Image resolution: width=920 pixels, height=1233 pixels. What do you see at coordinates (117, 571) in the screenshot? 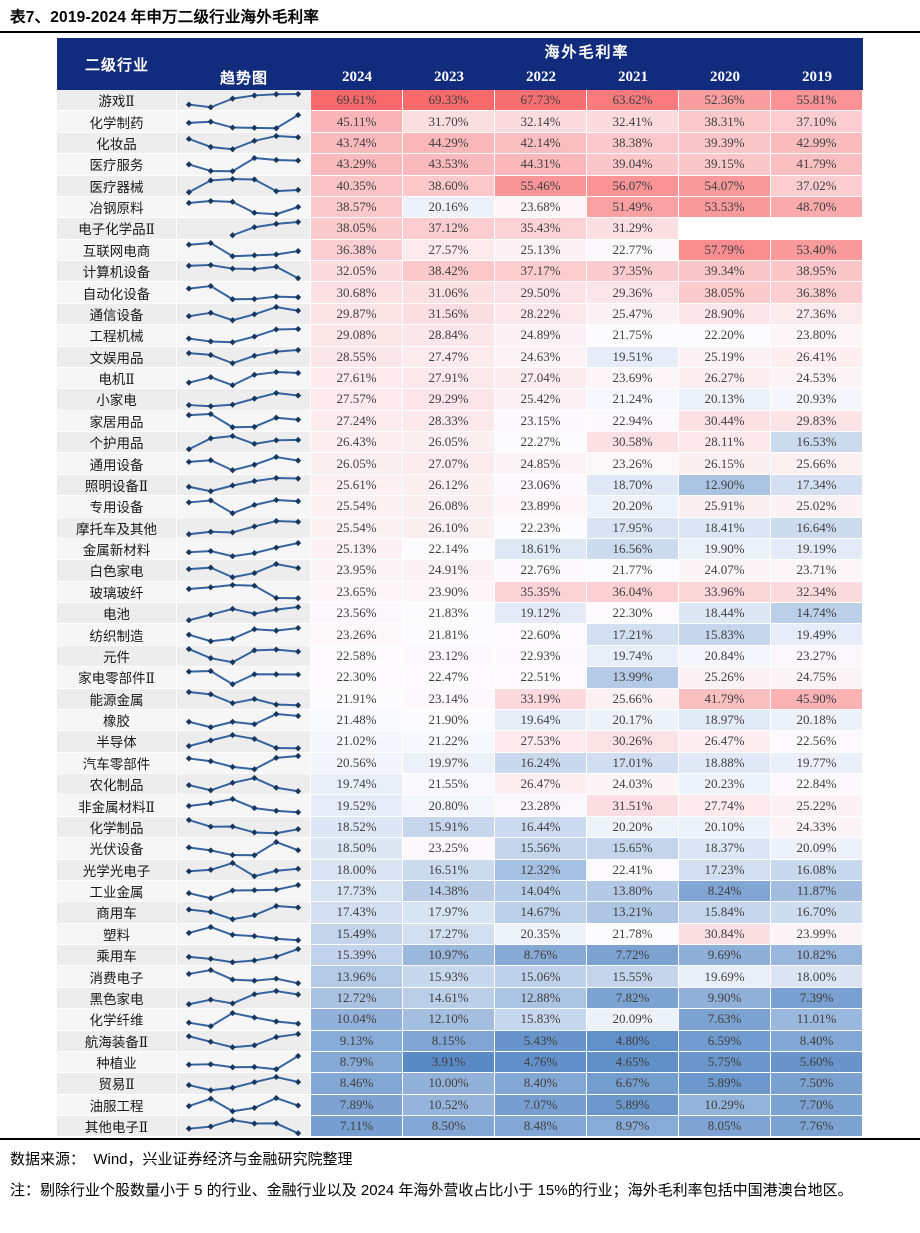
I see `industry-name: 白色家电` at bounding box center [117, 571].